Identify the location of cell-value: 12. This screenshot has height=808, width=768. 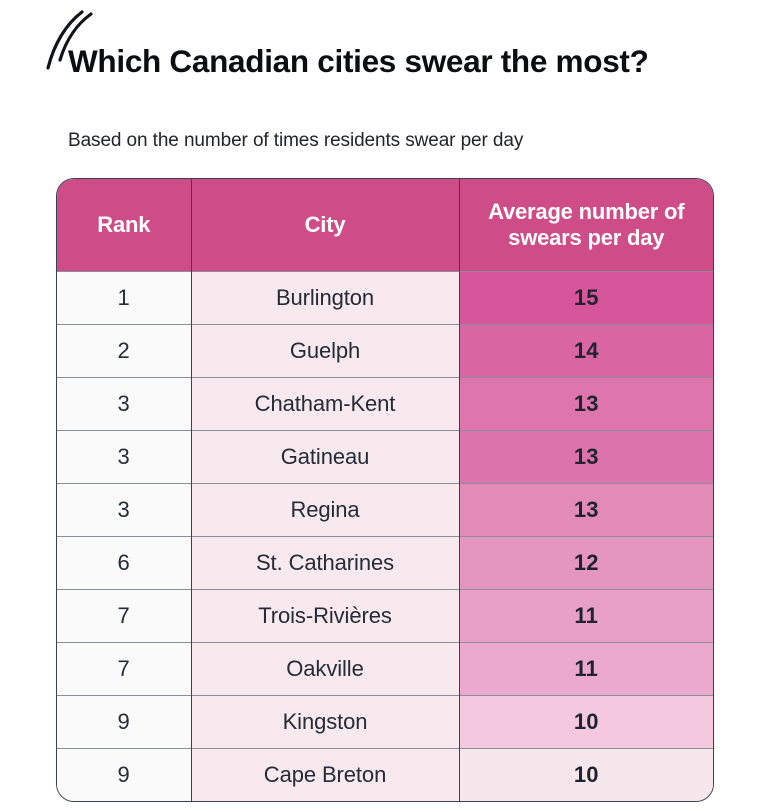
(586, 563).